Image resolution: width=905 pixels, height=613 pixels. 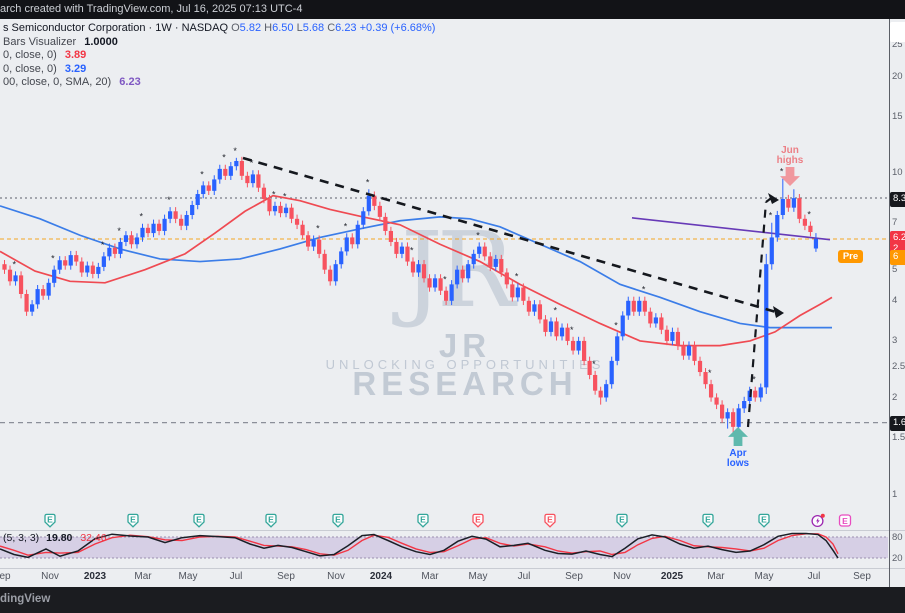 I want to click on indicator-row-ma200: 00, close, 0, SMA, 20) 6.23, so click(x=72, y=82).